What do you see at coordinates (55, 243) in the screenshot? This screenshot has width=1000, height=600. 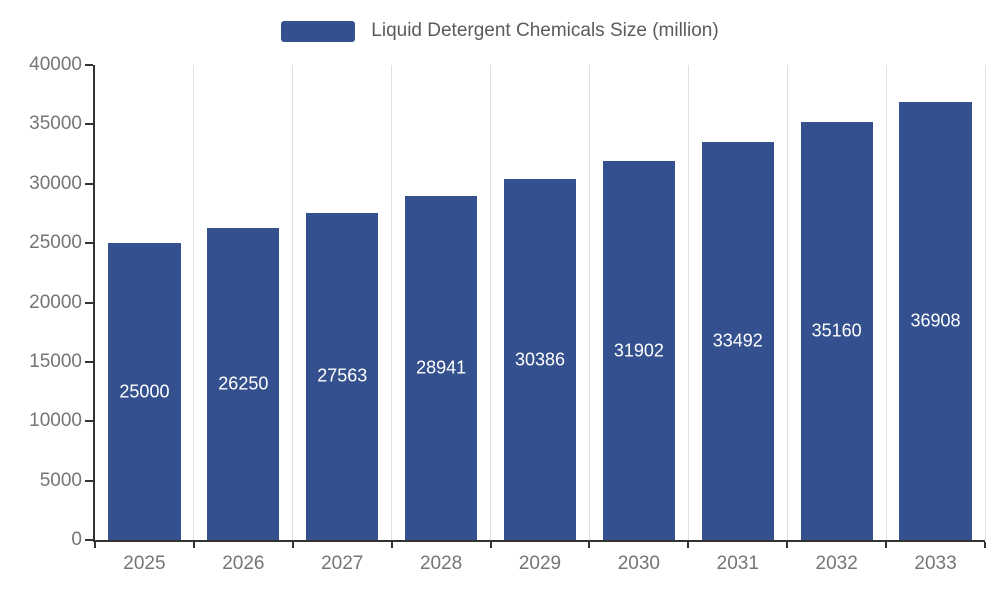 I see `y-tick-label: 25000` at bounding box center [55, 243].